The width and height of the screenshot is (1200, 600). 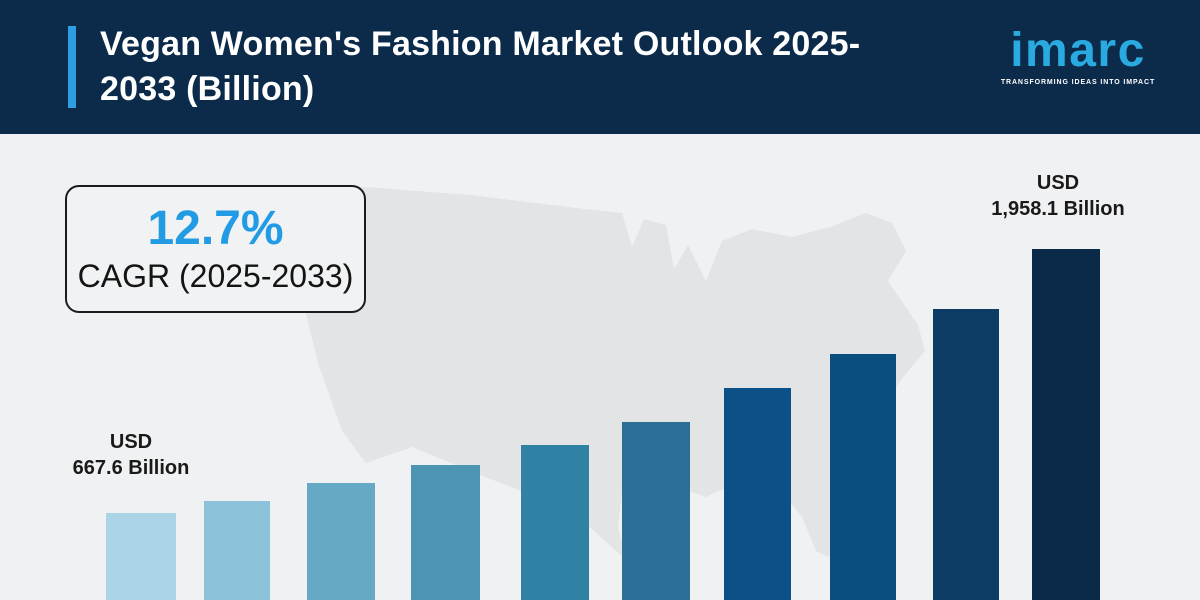 I want to click on start-value-currency: USD, so click(x=131, y=442).